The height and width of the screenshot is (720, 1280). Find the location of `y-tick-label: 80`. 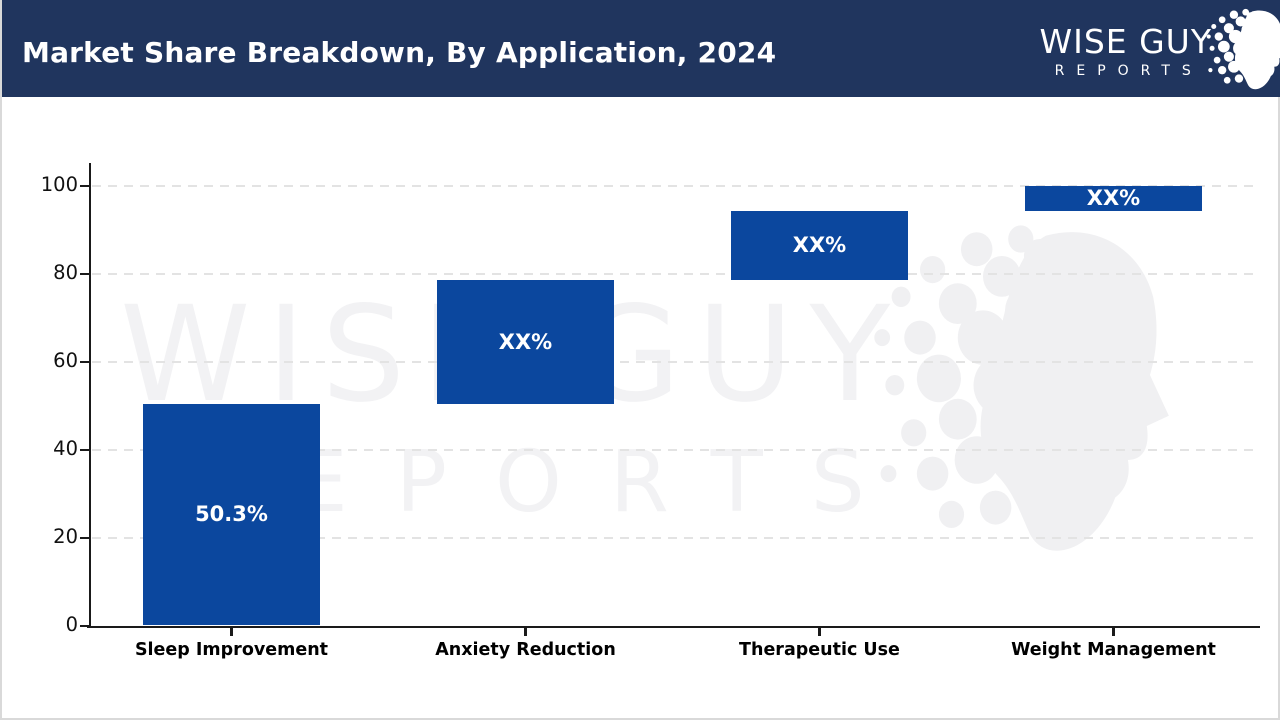

y-tick-label: 80 is located at coordinates (65, 272).